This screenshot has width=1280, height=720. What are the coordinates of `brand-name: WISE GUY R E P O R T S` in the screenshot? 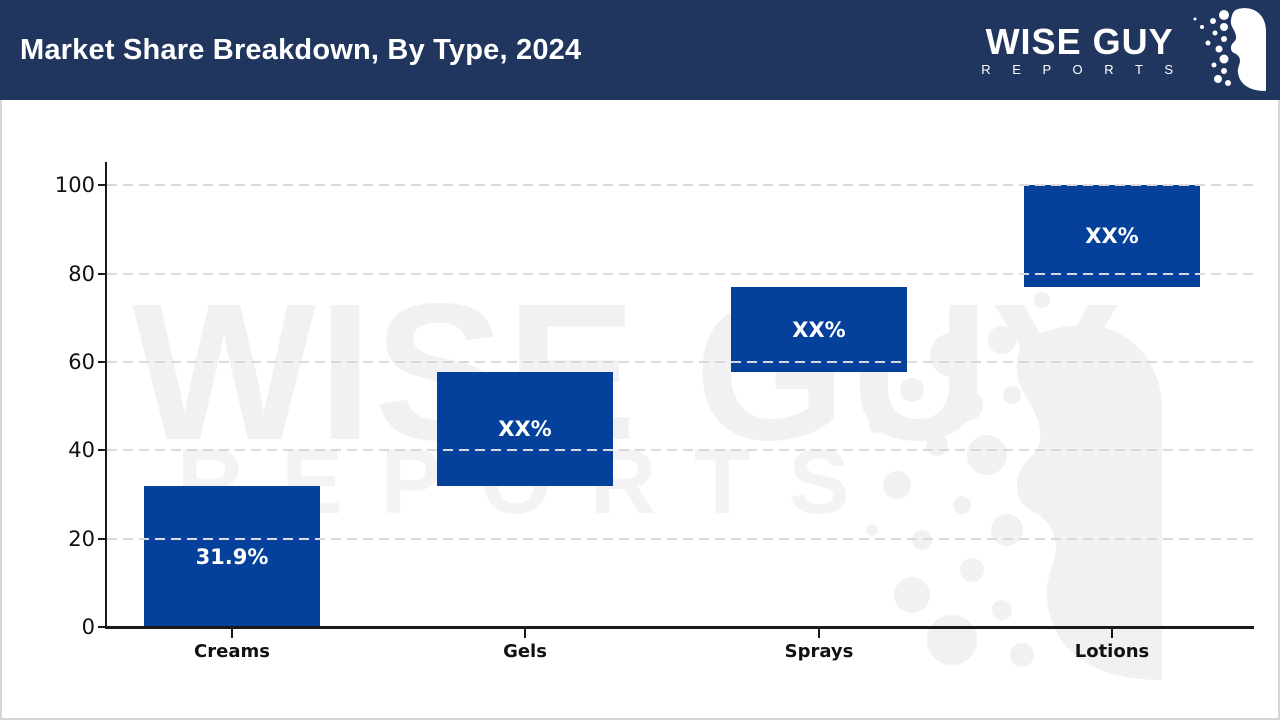 It's located at (1079, 48).